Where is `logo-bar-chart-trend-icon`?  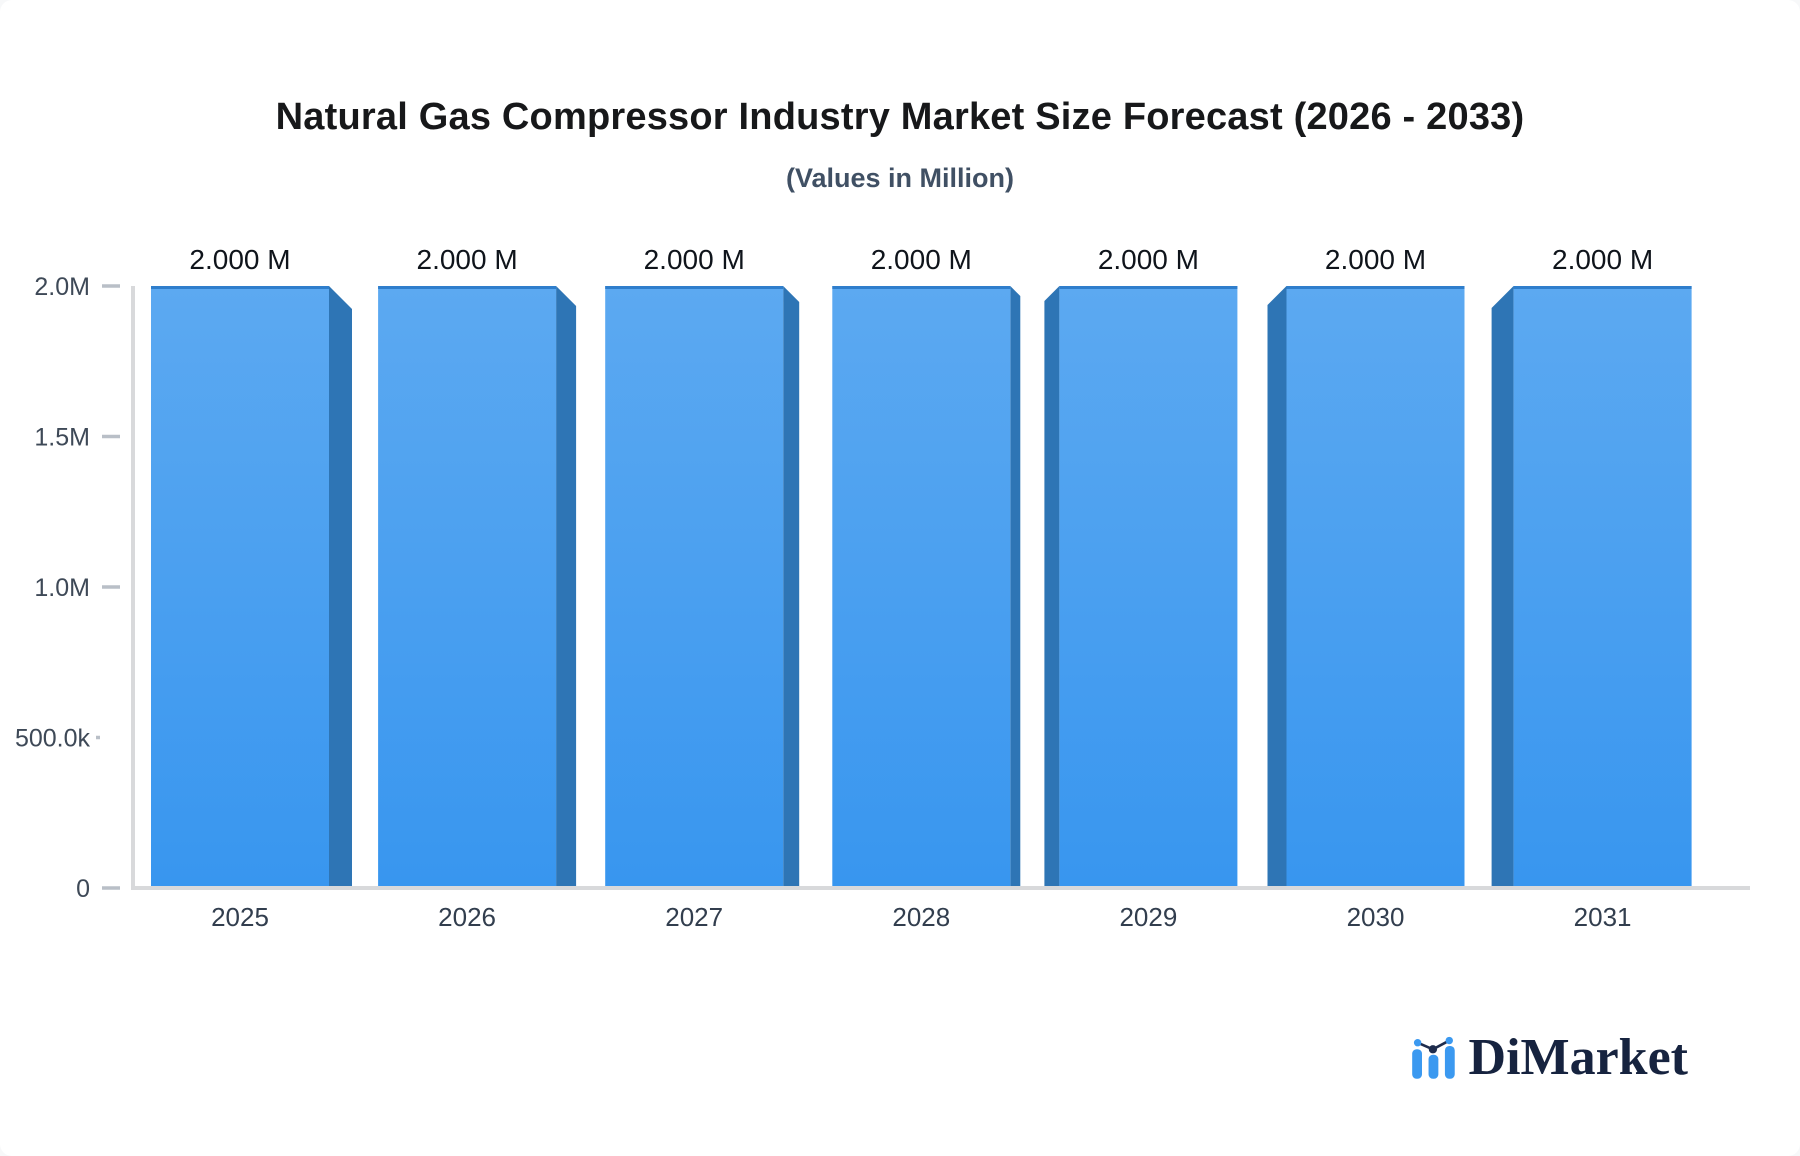
logo-bar-chart-trend-icon is located at coordinates (1433, 1057).